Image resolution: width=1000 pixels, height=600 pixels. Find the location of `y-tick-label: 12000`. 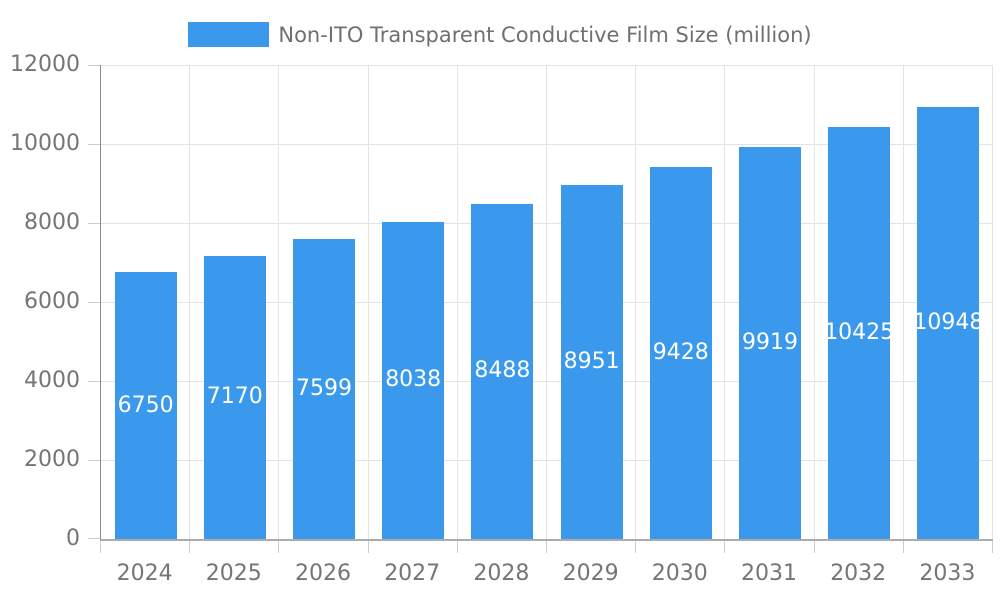

y-tick-label: 12000 is located at coordinates (45, 64).